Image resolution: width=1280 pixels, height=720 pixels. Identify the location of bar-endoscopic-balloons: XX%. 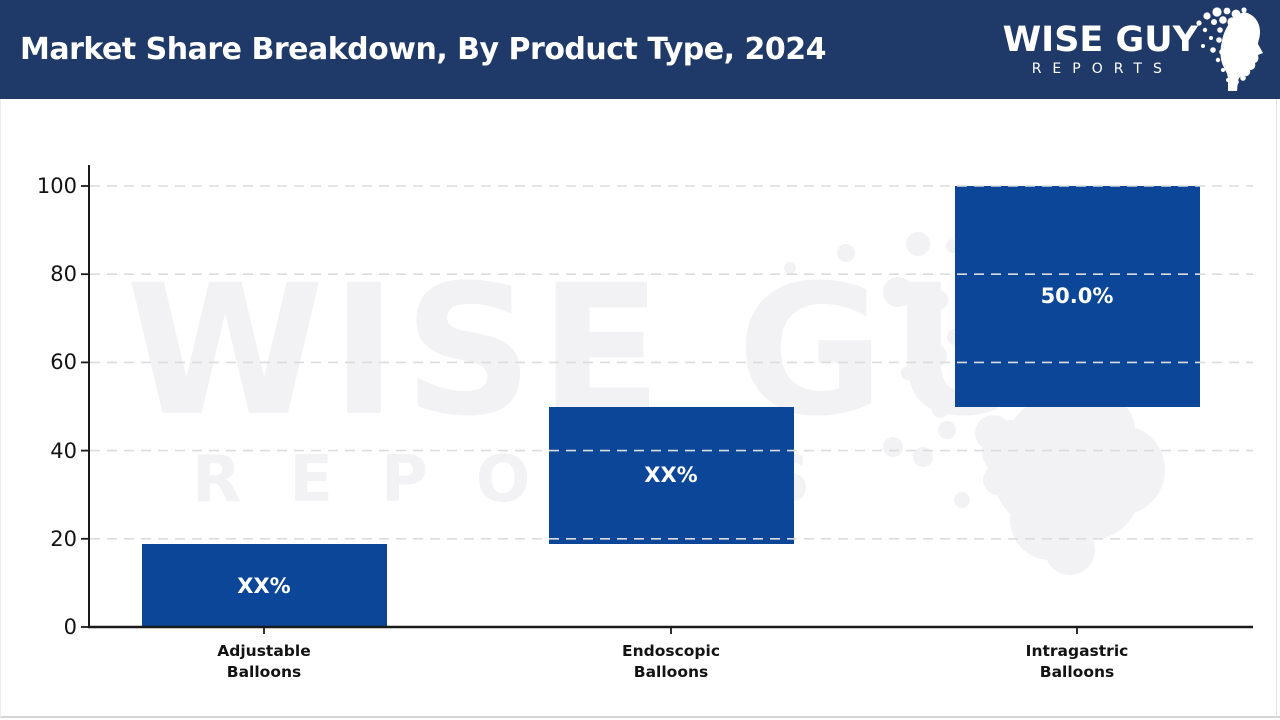
(671, 475).